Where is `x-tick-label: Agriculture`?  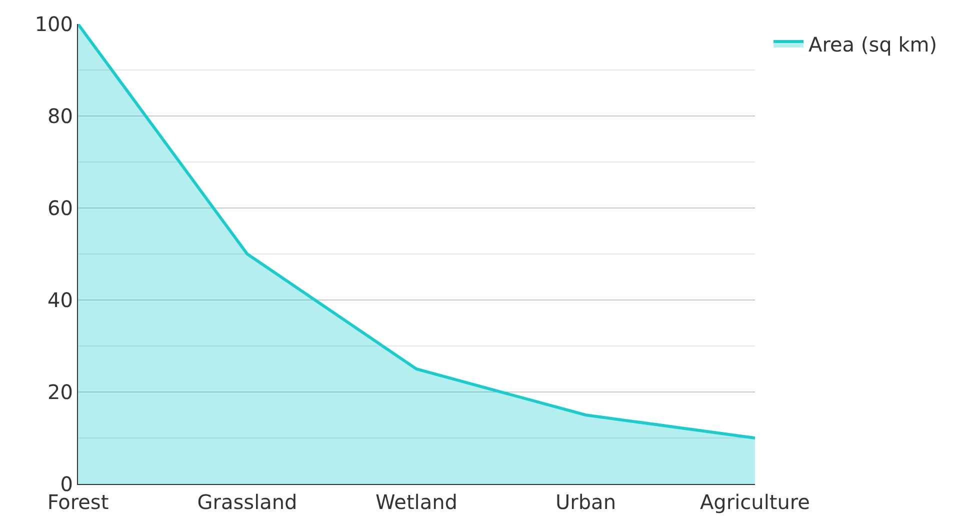
x-tick-label: Agriculture is located at coordinates (755, 502).